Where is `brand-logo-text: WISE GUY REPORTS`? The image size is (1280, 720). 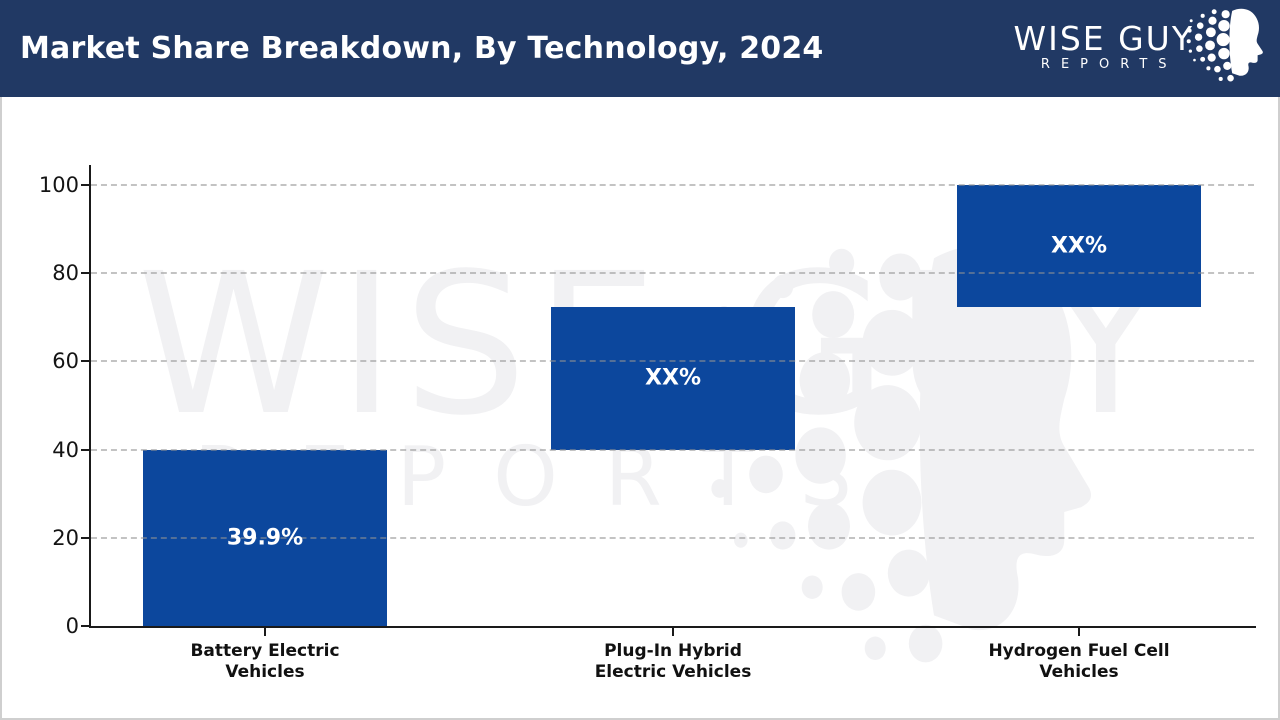 brand-logo-text: WISE GUY REPORTS is located at coordinates (1103, 45).